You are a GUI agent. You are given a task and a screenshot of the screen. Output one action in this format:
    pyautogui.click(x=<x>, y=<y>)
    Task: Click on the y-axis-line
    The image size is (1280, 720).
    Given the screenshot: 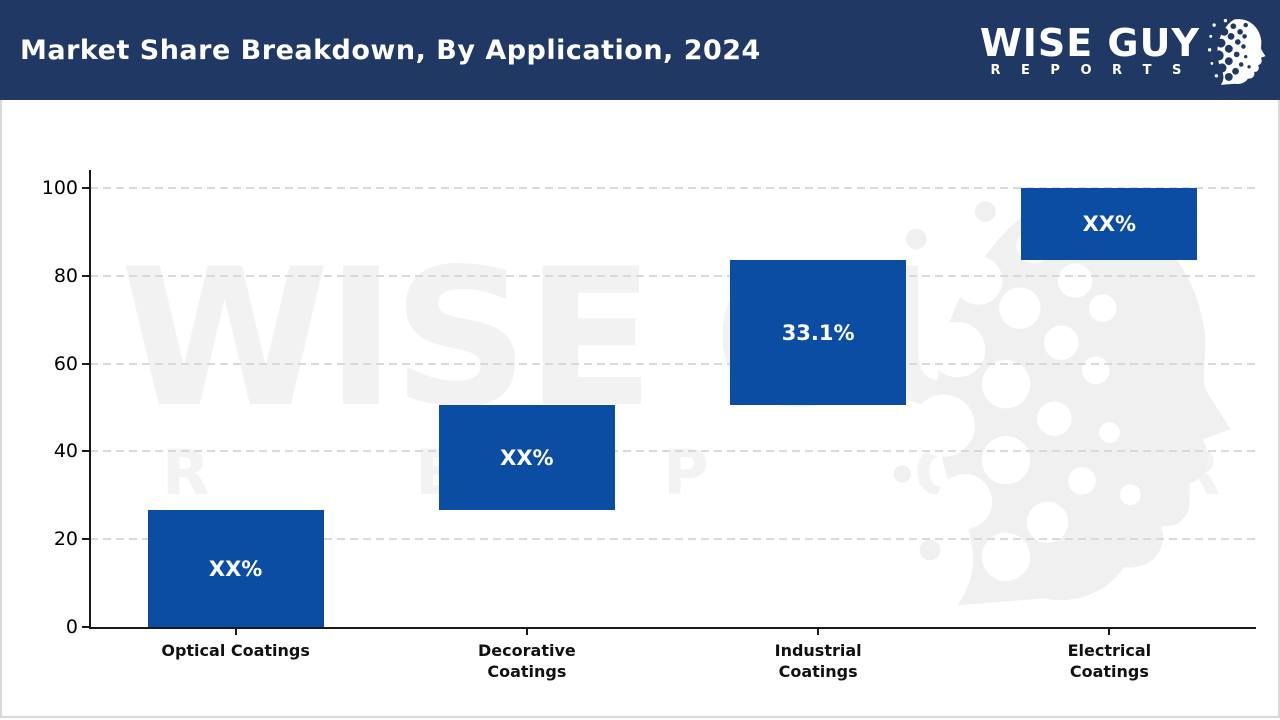 What is the action you would take?
    pyautogui.click(x=90, y=399)
    